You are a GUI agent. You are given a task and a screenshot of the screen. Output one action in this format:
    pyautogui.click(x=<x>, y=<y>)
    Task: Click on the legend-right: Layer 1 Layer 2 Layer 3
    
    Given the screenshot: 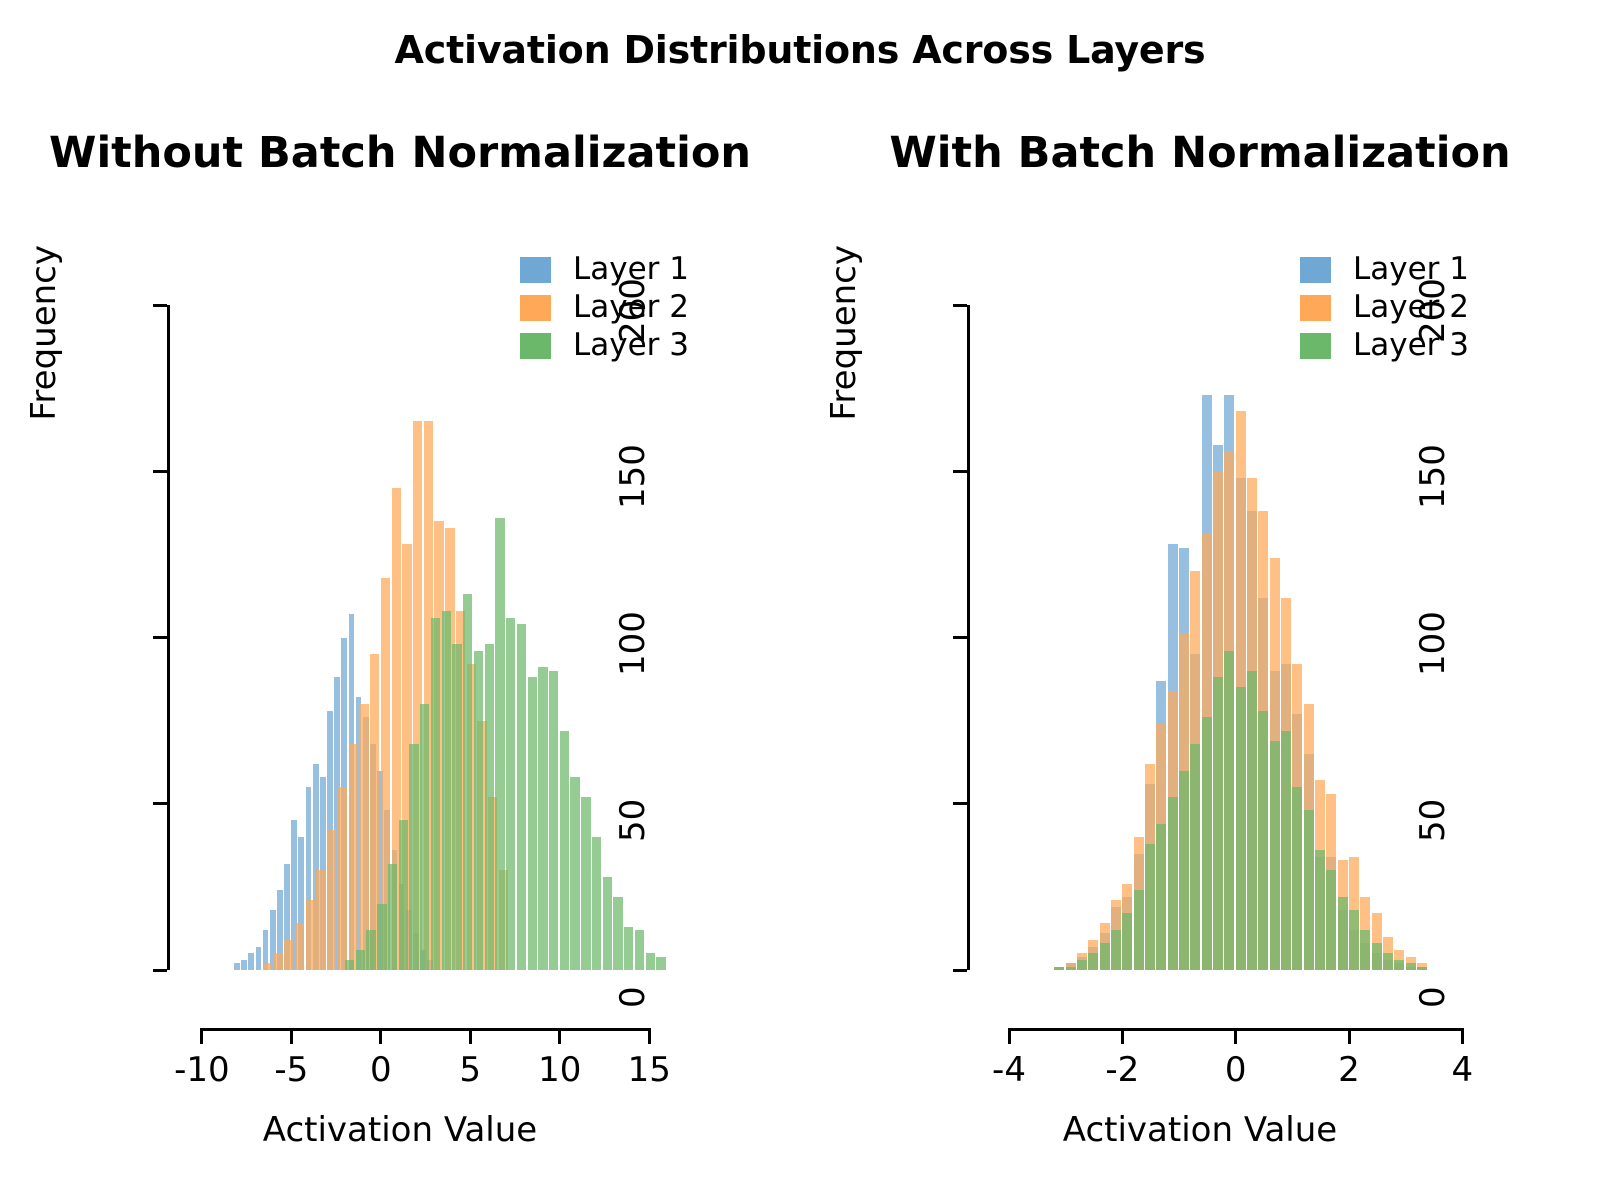 What is the action you would take?
    pyautogui.click(x=1384, y=309)
    